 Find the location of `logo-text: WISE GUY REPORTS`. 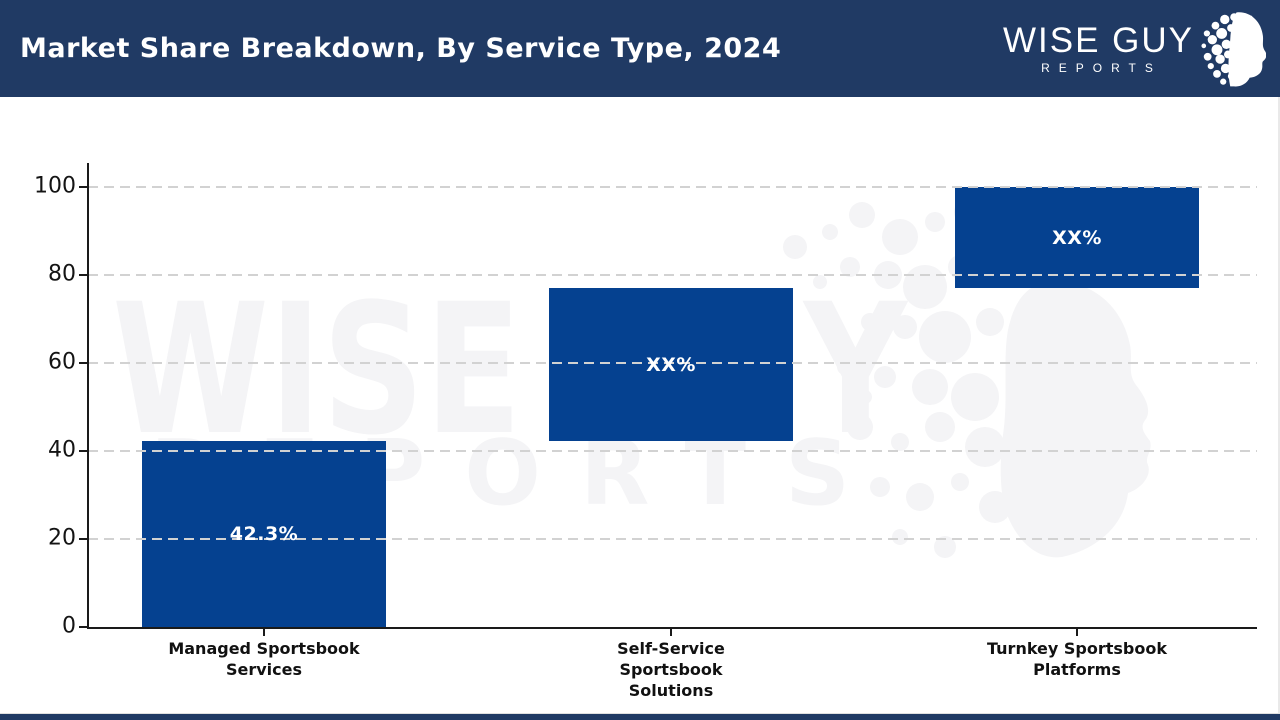

logo-text: WISE GUY REPORTS is located at coordinates (1098, 47).